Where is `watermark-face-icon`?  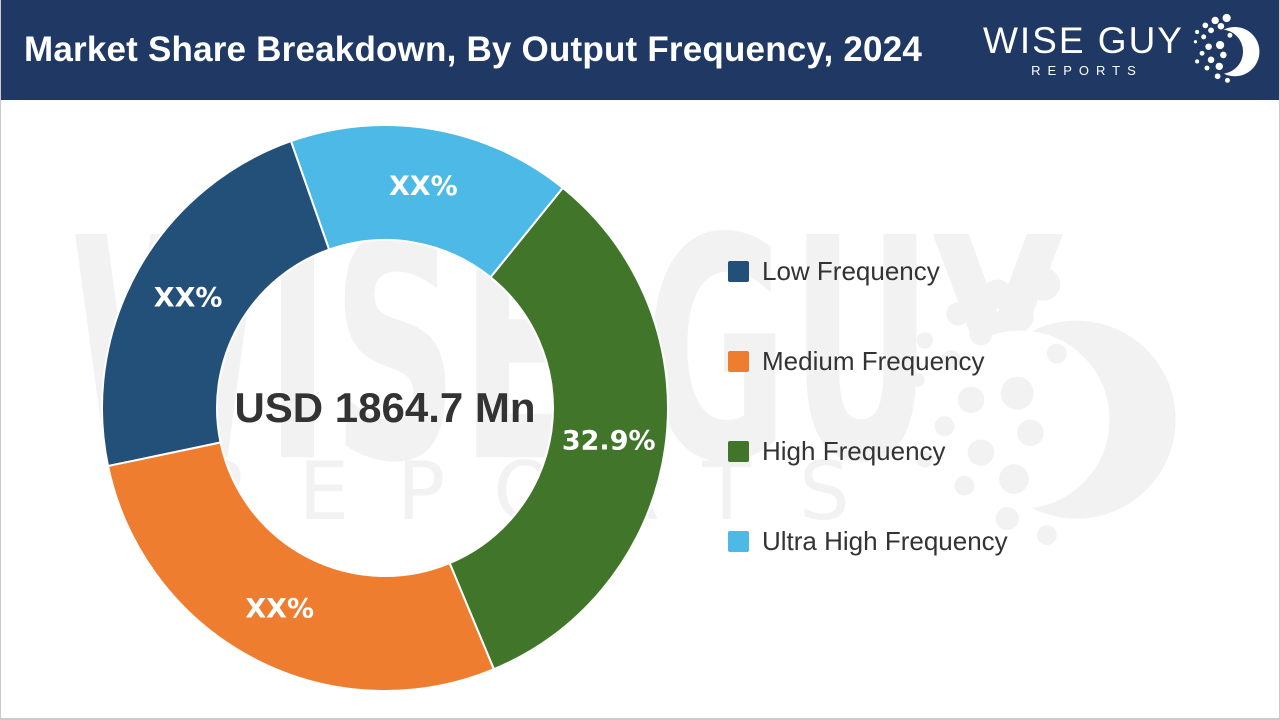
watermark-face-icon is located at coordinates (1043, 406).